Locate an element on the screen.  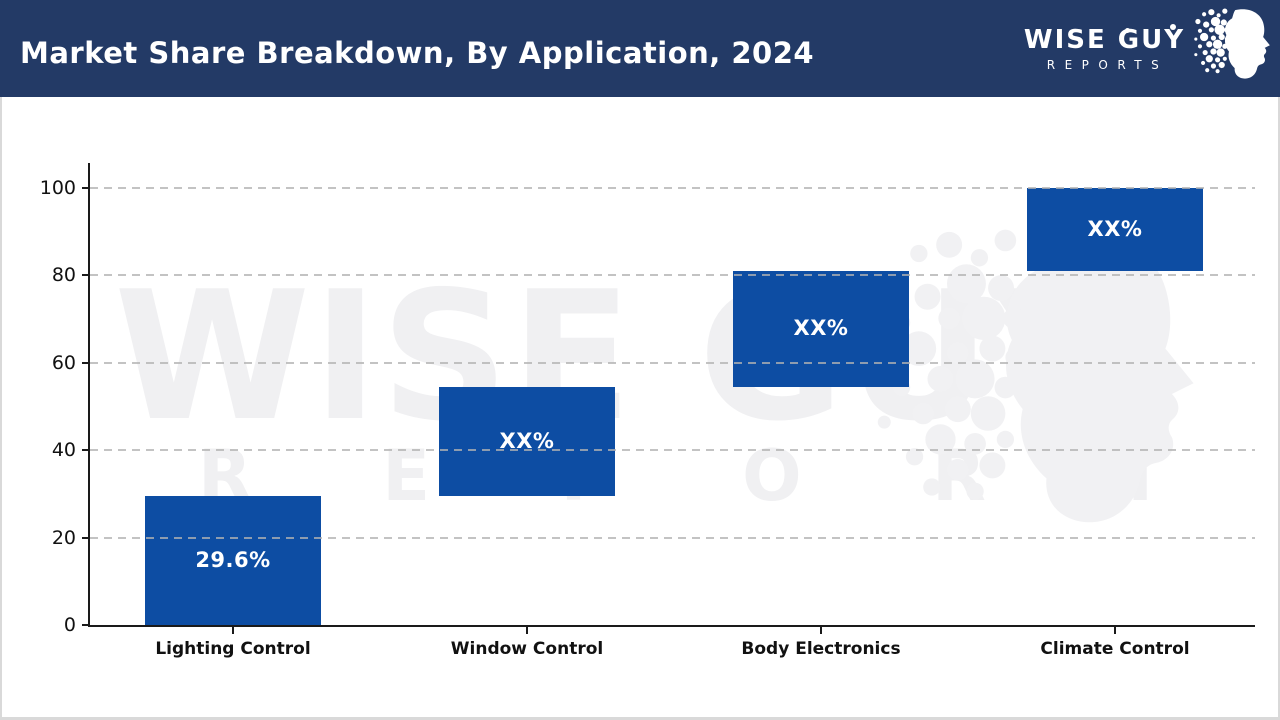
head-profile-icon is located at coordinates (1232, 43).